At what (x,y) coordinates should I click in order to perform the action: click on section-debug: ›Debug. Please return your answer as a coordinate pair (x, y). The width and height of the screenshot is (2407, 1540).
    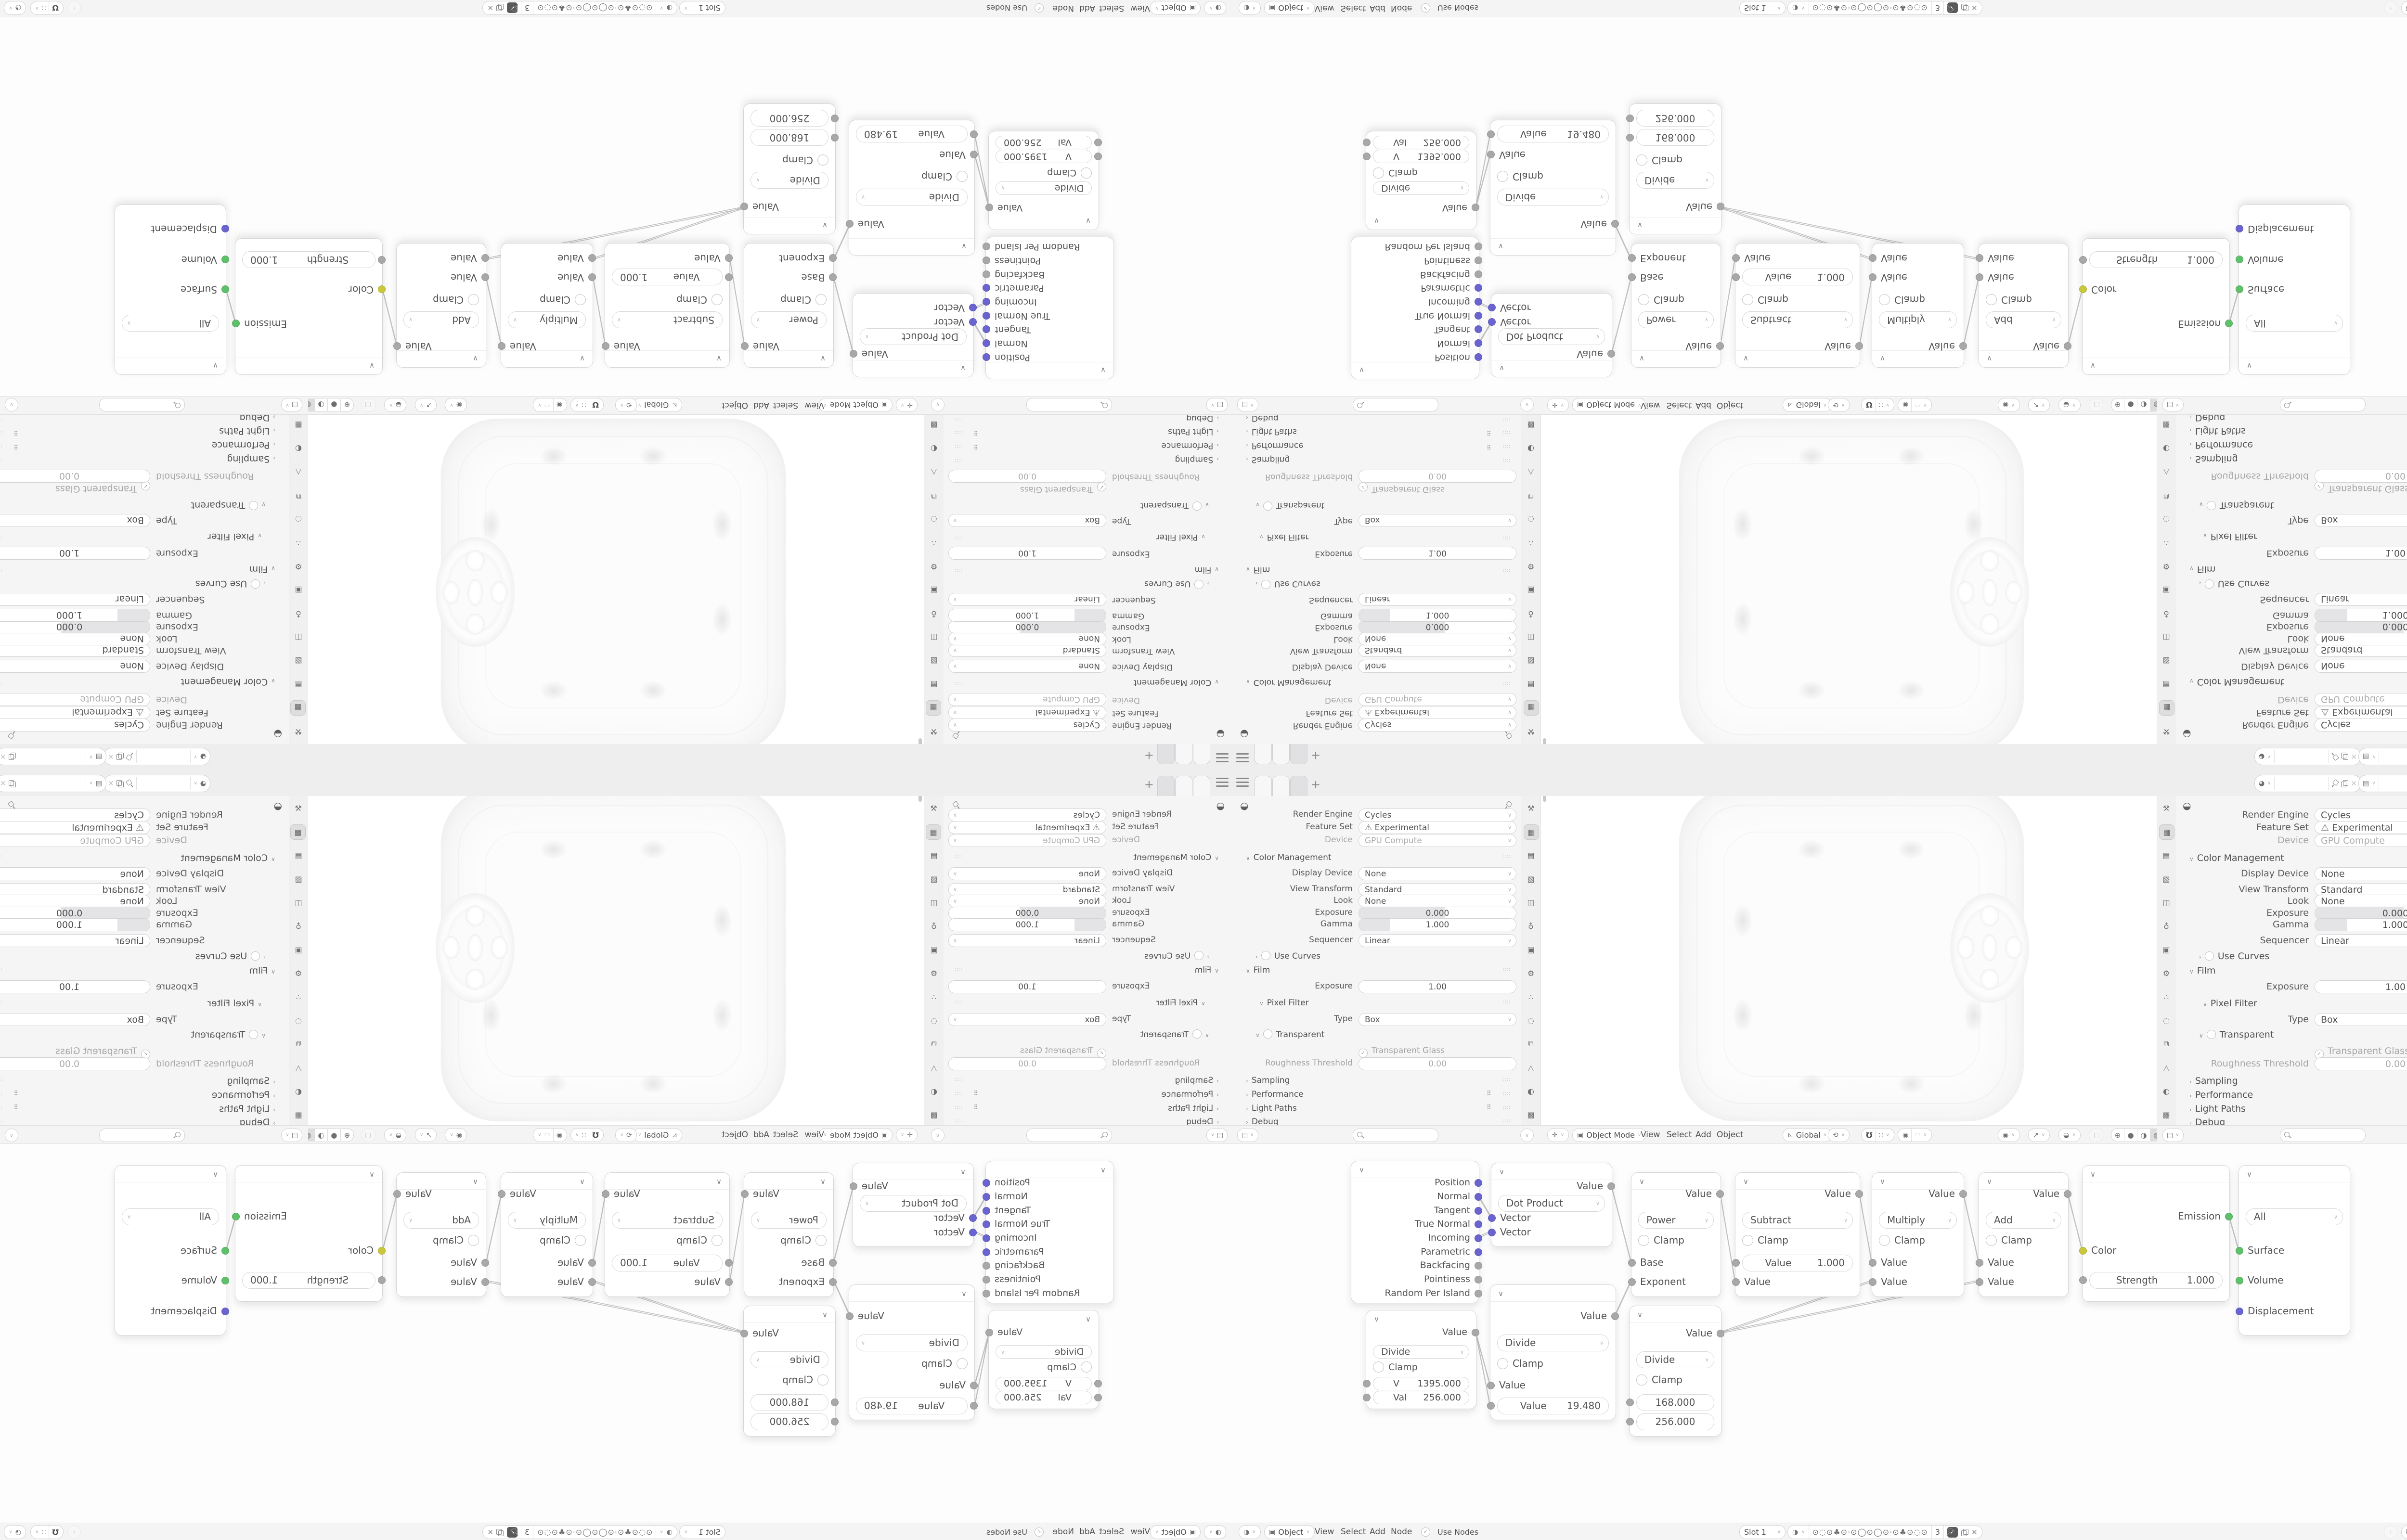
    Looking at the image, I should click on (2207, 1121).